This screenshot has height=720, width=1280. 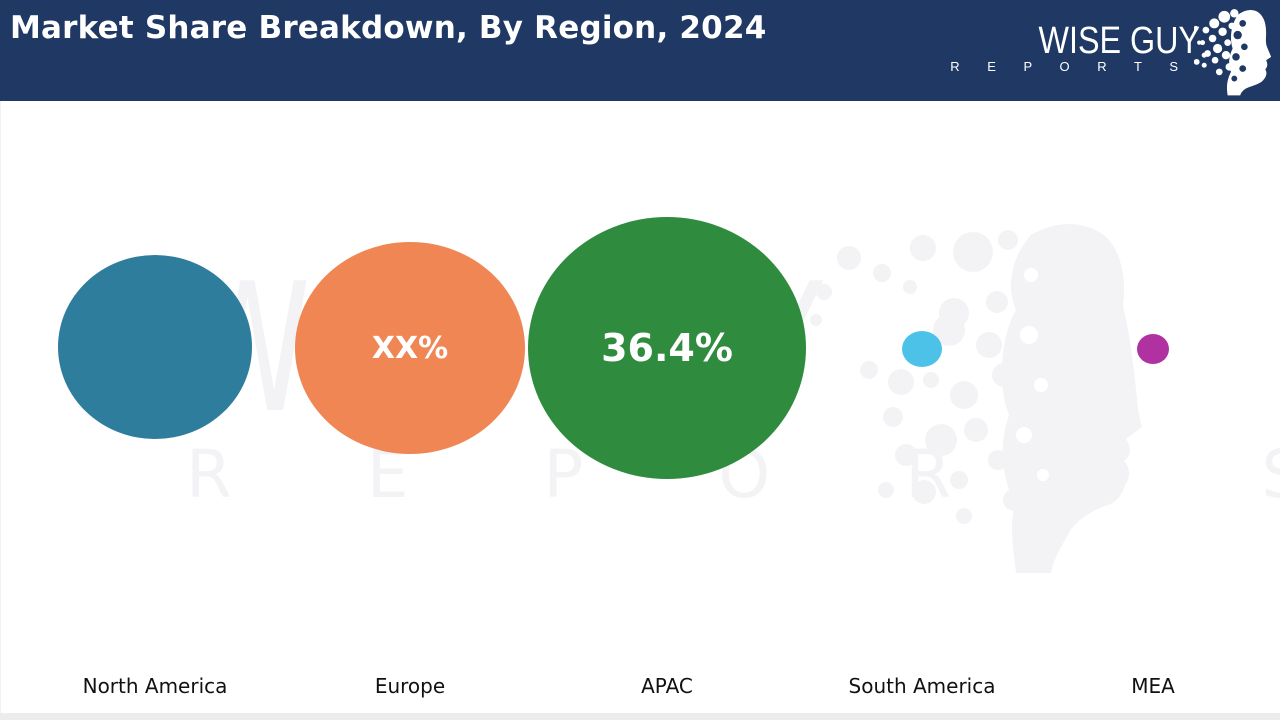 I want to click on bubble-north-america, so click(x=155, y=347).